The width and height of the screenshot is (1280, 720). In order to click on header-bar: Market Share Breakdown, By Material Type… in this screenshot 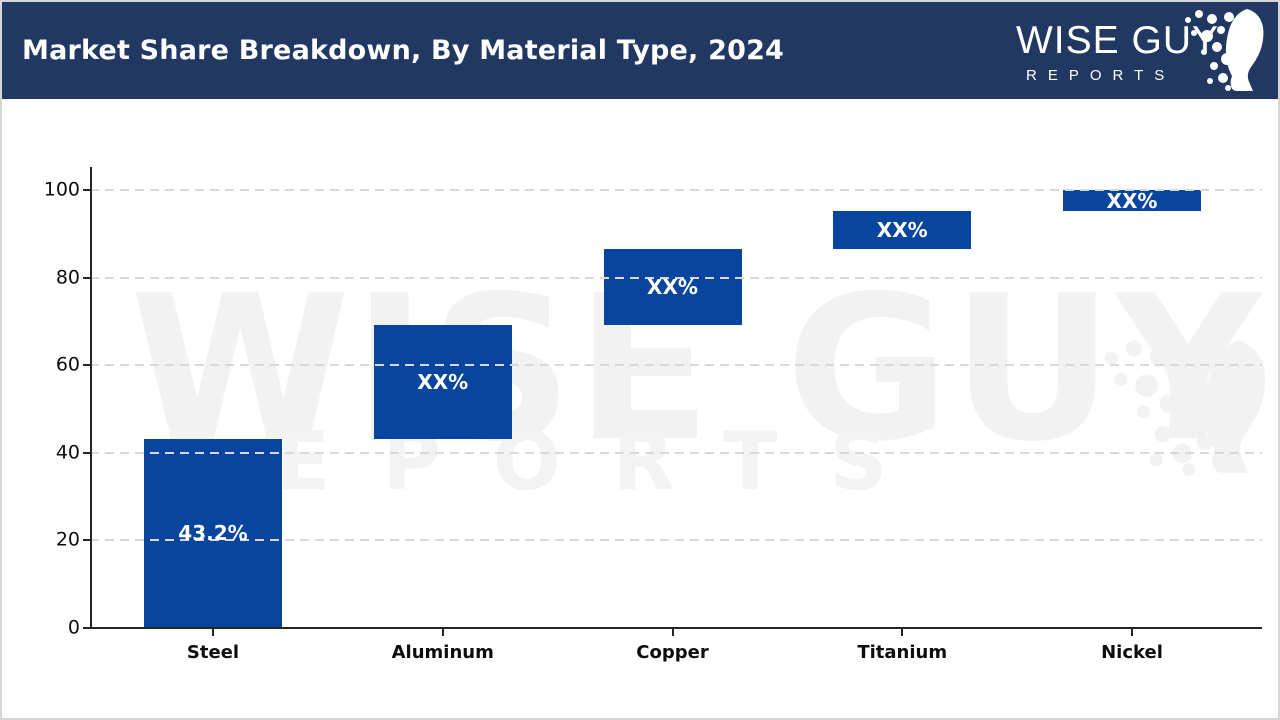, I will do `click(640, 50)`.